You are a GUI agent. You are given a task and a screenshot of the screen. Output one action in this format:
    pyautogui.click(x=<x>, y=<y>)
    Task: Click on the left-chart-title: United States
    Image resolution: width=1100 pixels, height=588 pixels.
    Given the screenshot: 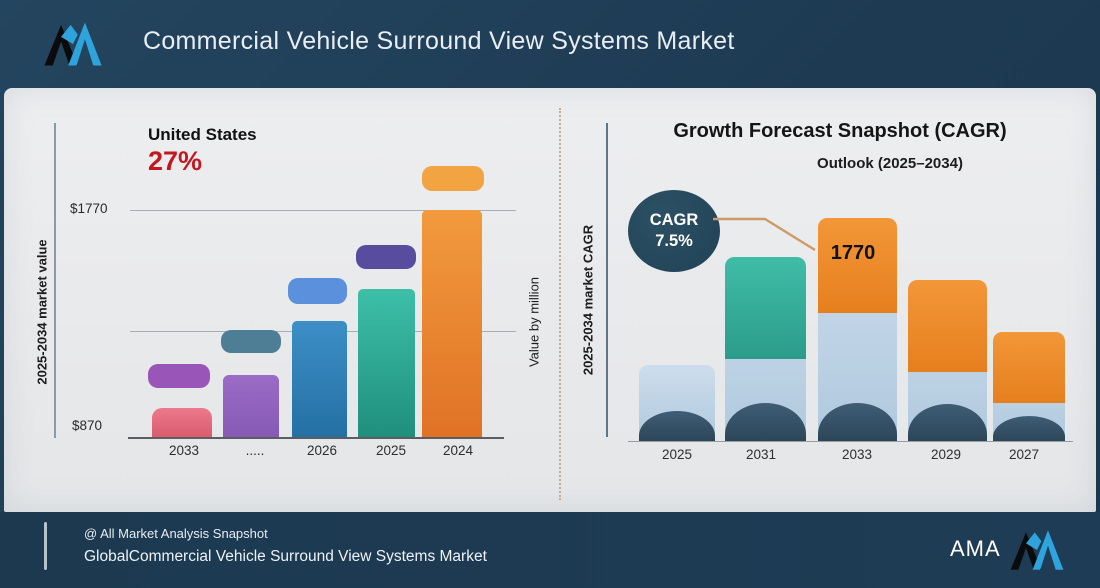 What is the action you would take?
    pyautogui.click(x=202, y=134)
    